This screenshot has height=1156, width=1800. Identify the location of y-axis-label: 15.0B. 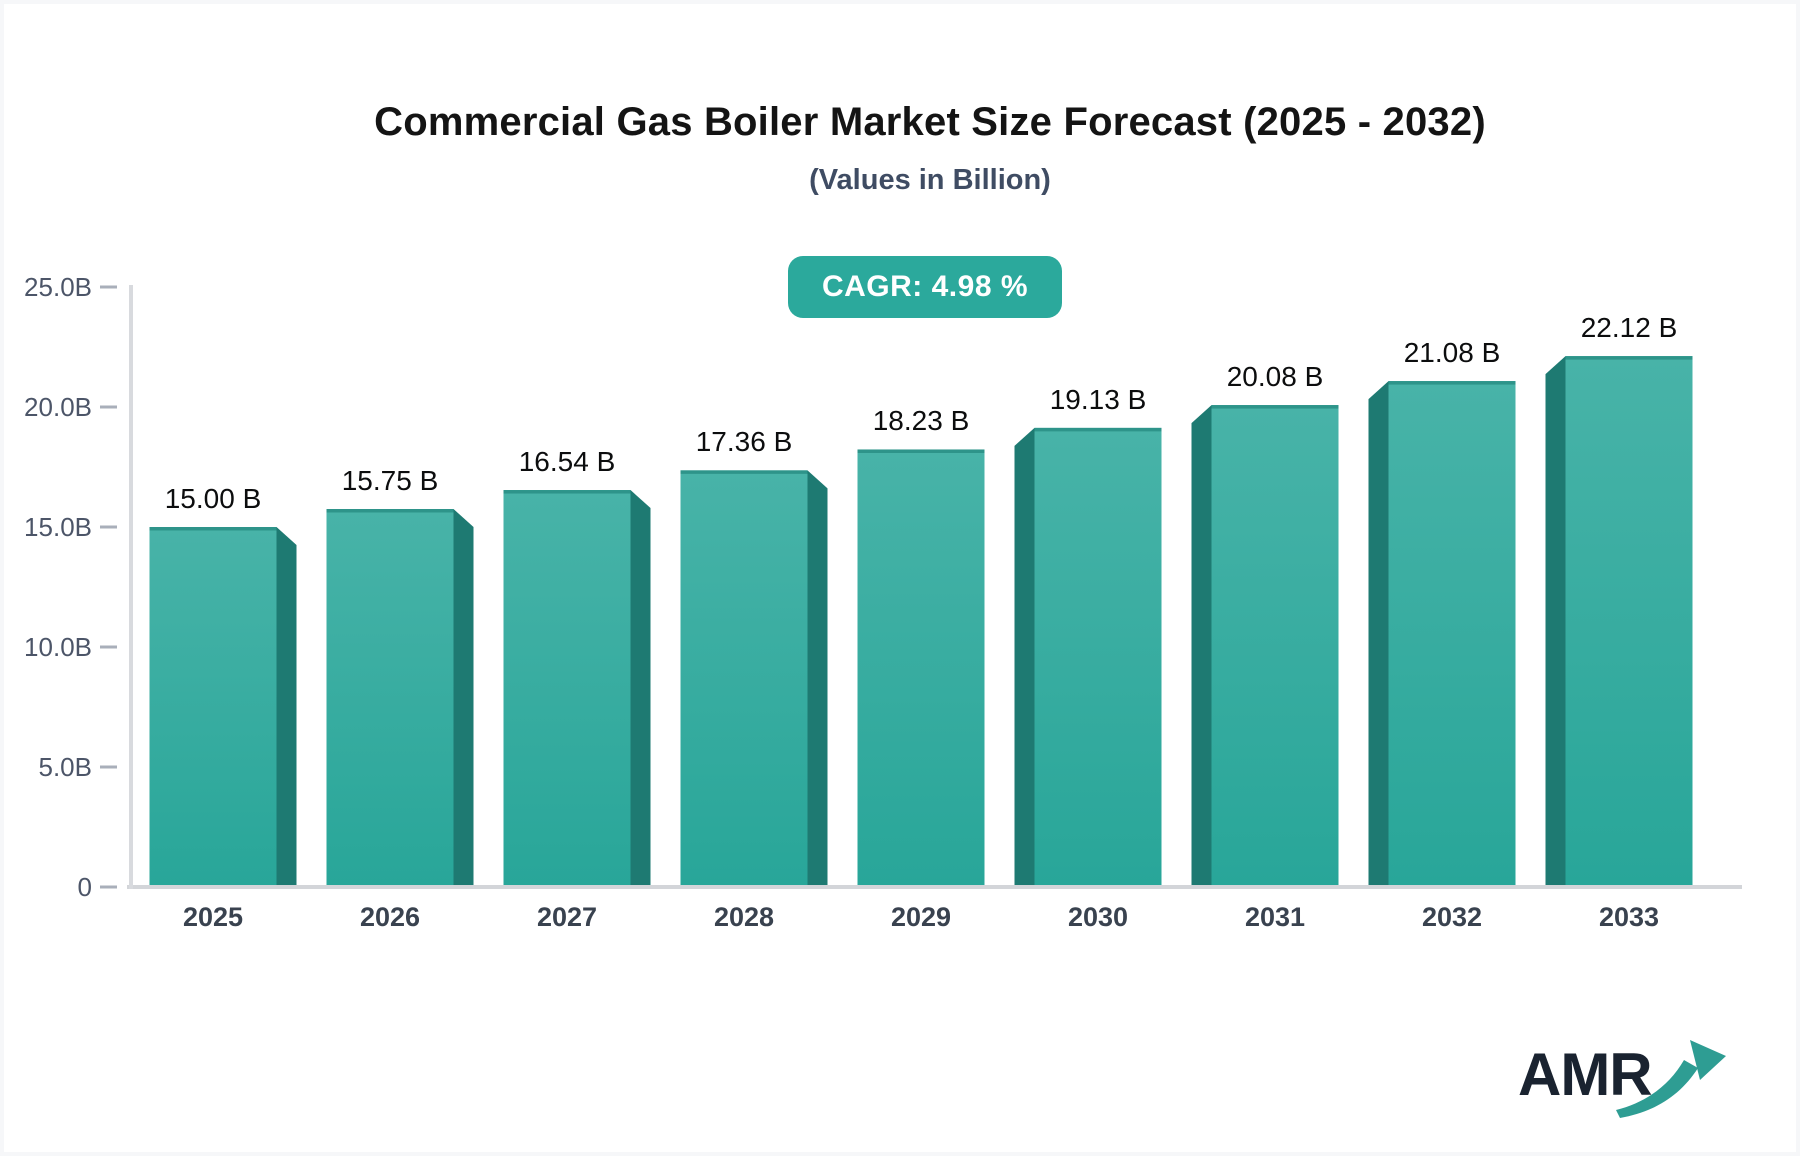
(58, 527).